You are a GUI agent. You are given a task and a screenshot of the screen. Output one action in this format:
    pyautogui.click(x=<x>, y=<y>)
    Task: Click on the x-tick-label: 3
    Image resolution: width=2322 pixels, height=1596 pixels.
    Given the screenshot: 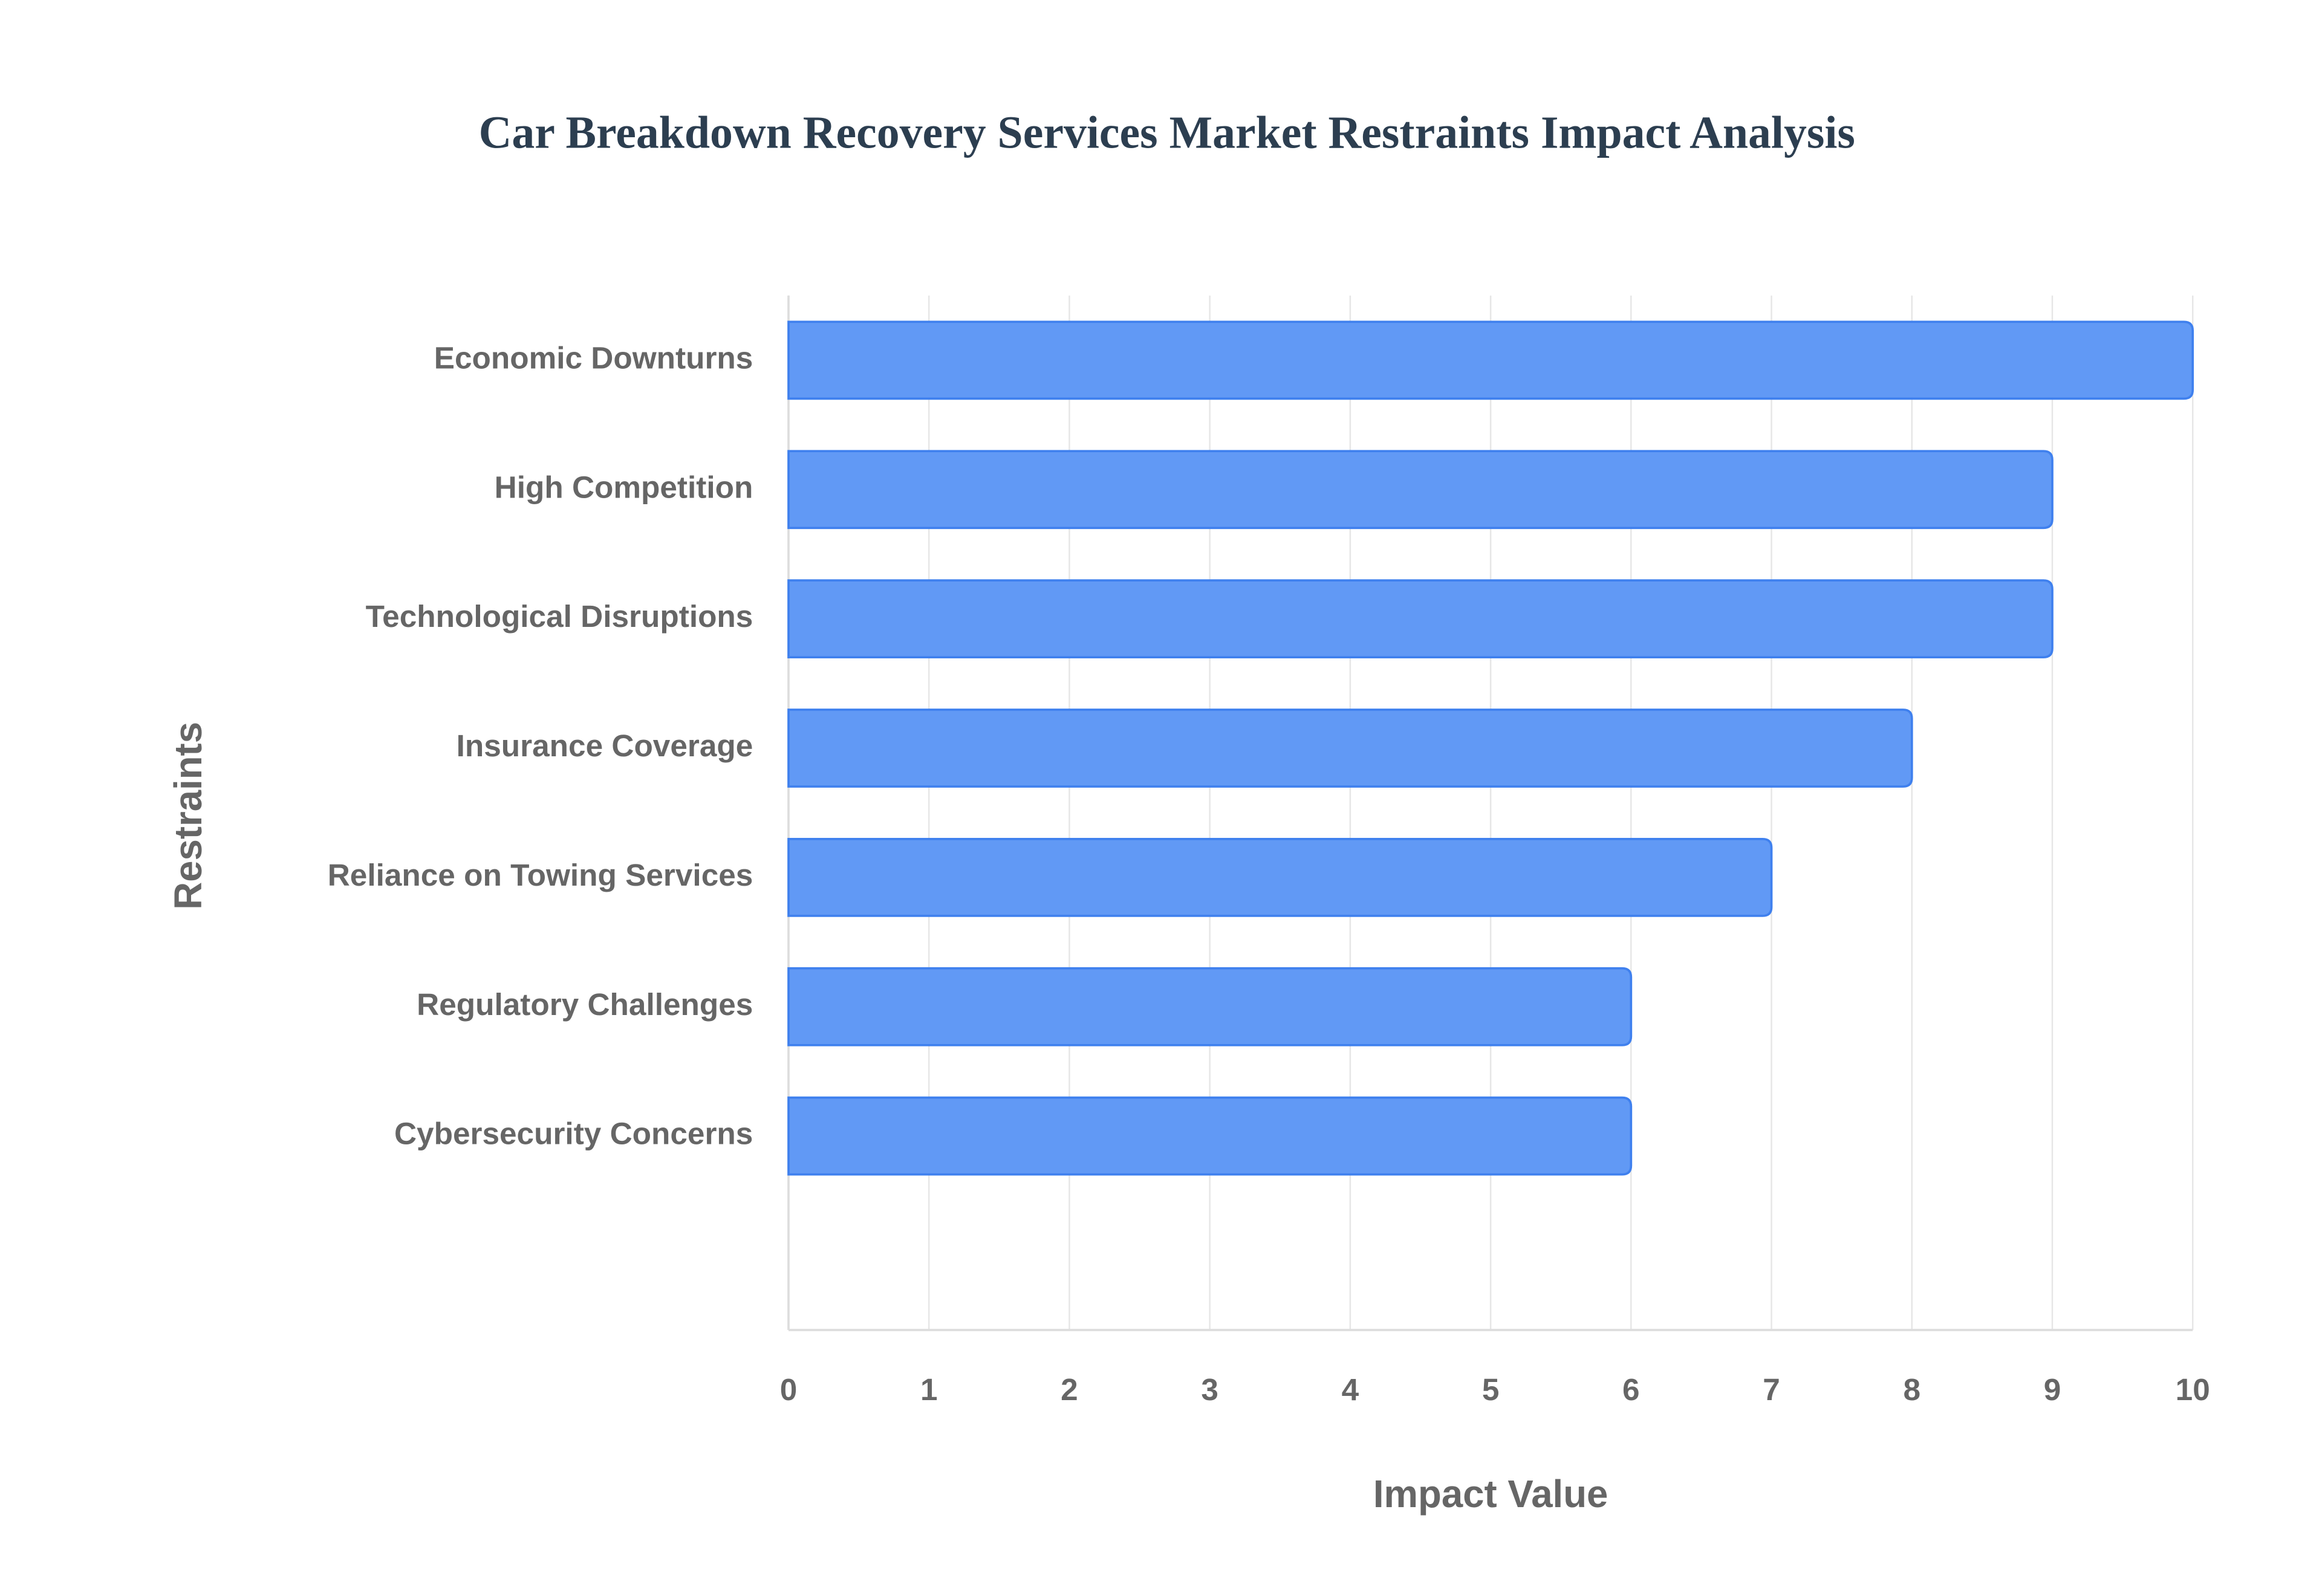 What is the action you would take?
    pyautogui.click(x=1209, y=1389)
    